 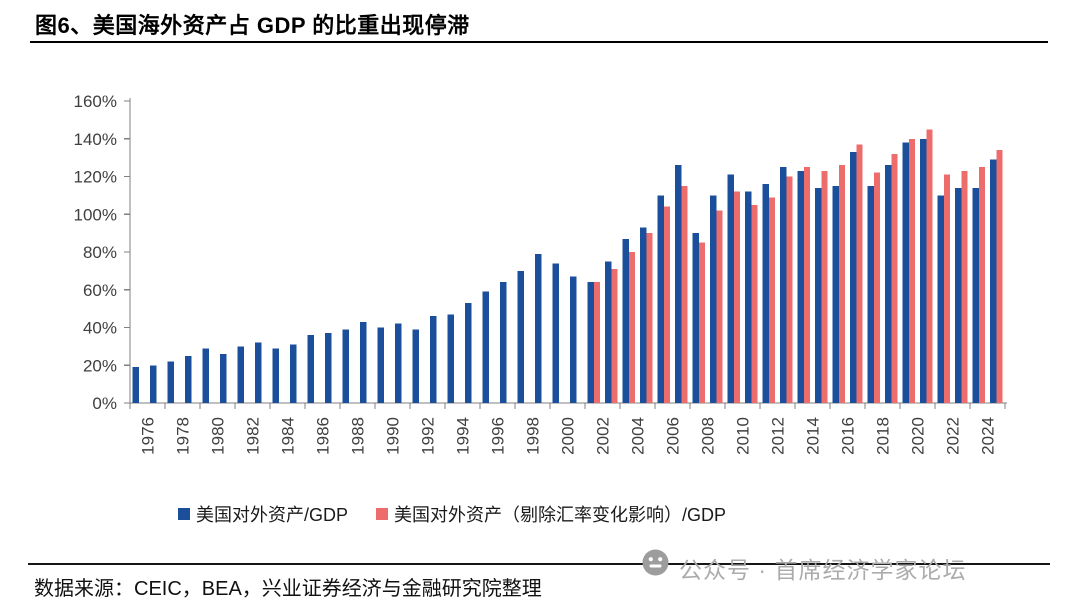 What do you see at coordinates (929, 266) in the screenshot?
I see `bar-2021-assets-gdp-fx-adjusted` at bounding box center [929, 266].